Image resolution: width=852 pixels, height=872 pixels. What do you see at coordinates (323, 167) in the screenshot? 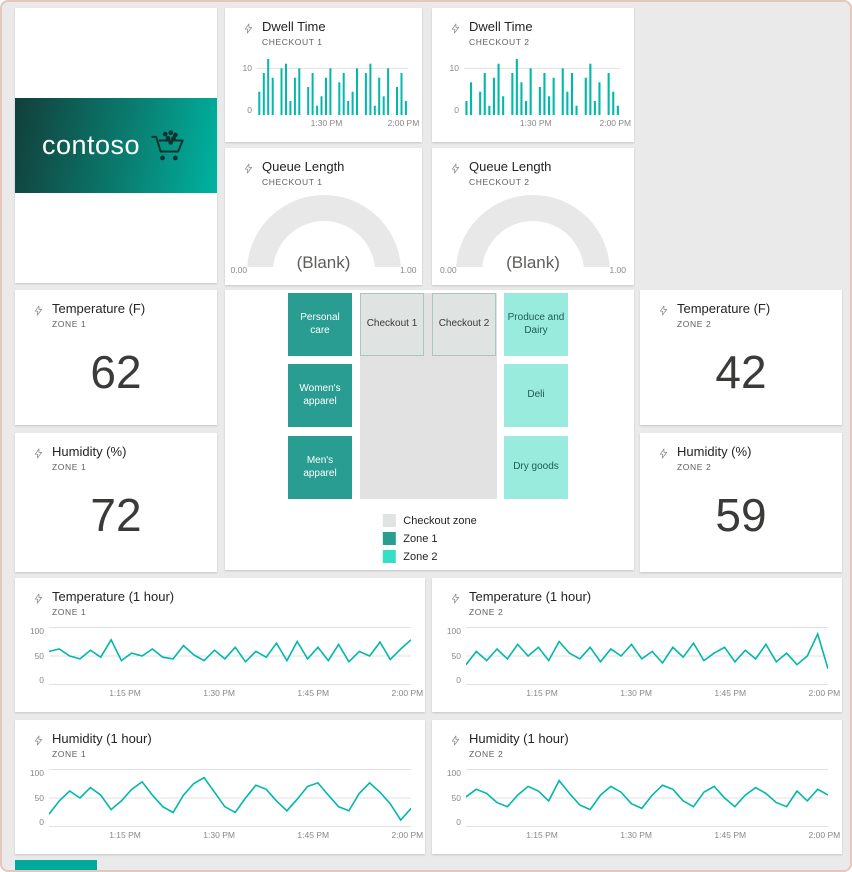
I see `tile-header: Queue Length CHECKOUT 1` at bounding box center [323, 167].